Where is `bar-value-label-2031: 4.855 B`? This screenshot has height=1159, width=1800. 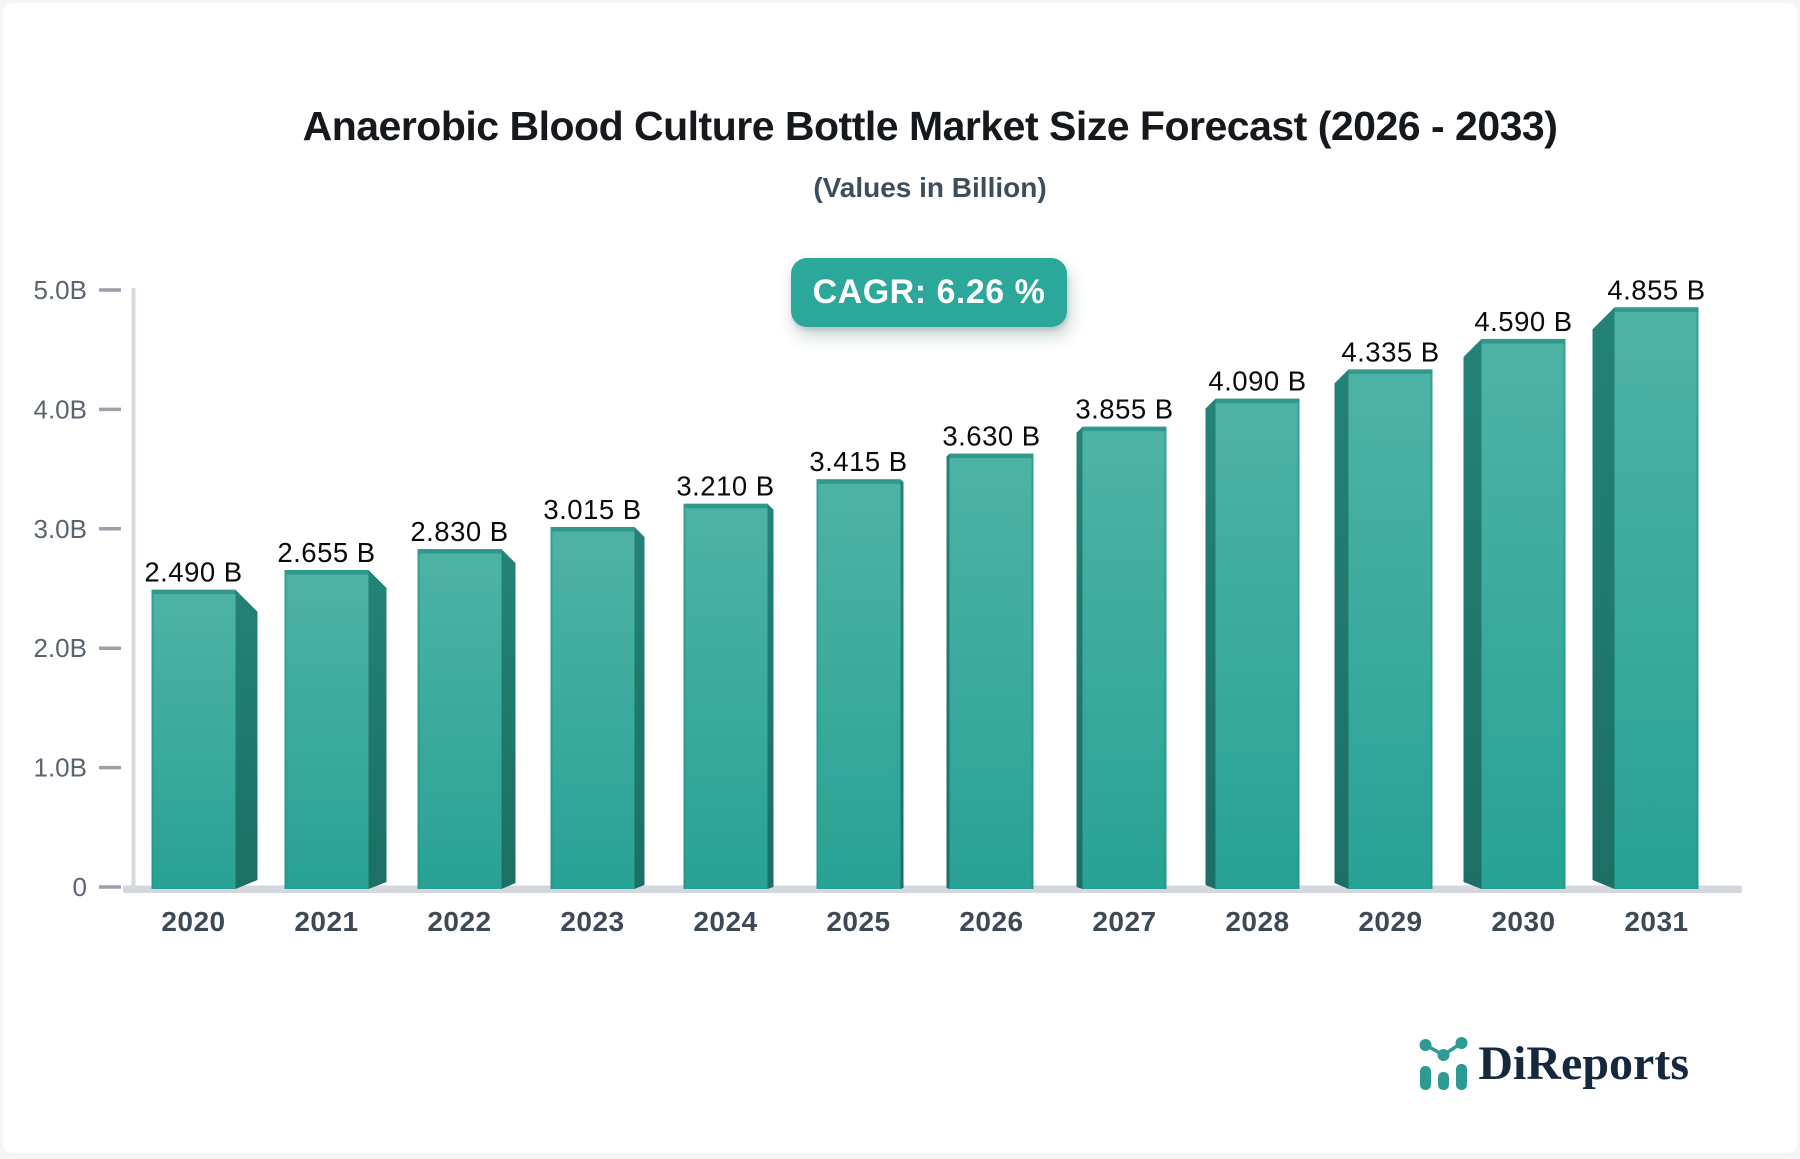
bar-value-label-2031: 4.855 B is located at coordinates (1656, 289).